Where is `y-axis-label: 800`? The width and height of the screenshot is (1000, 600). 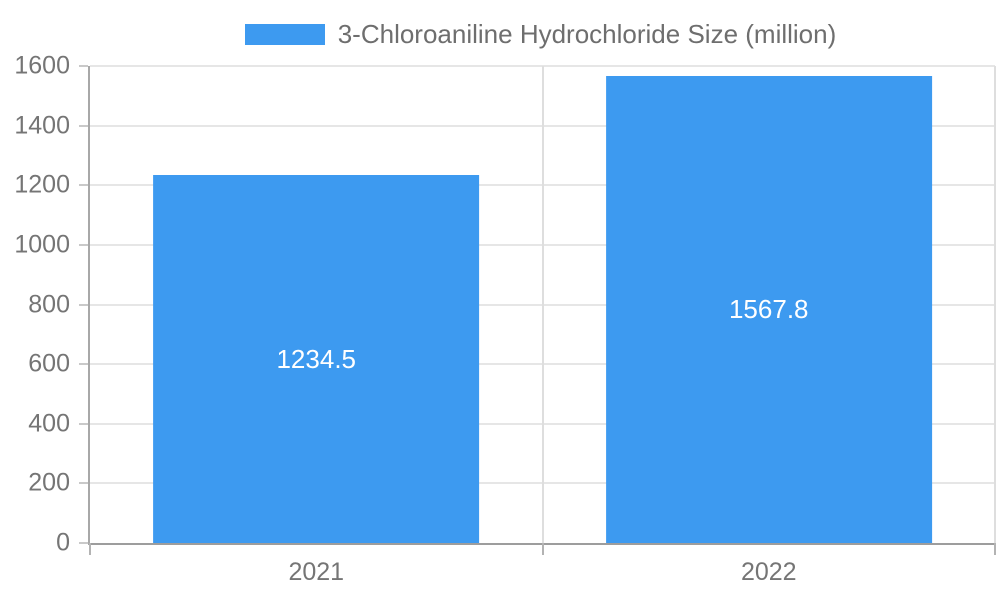
y-axis-label: 800 is located at coordinates (49, 304).